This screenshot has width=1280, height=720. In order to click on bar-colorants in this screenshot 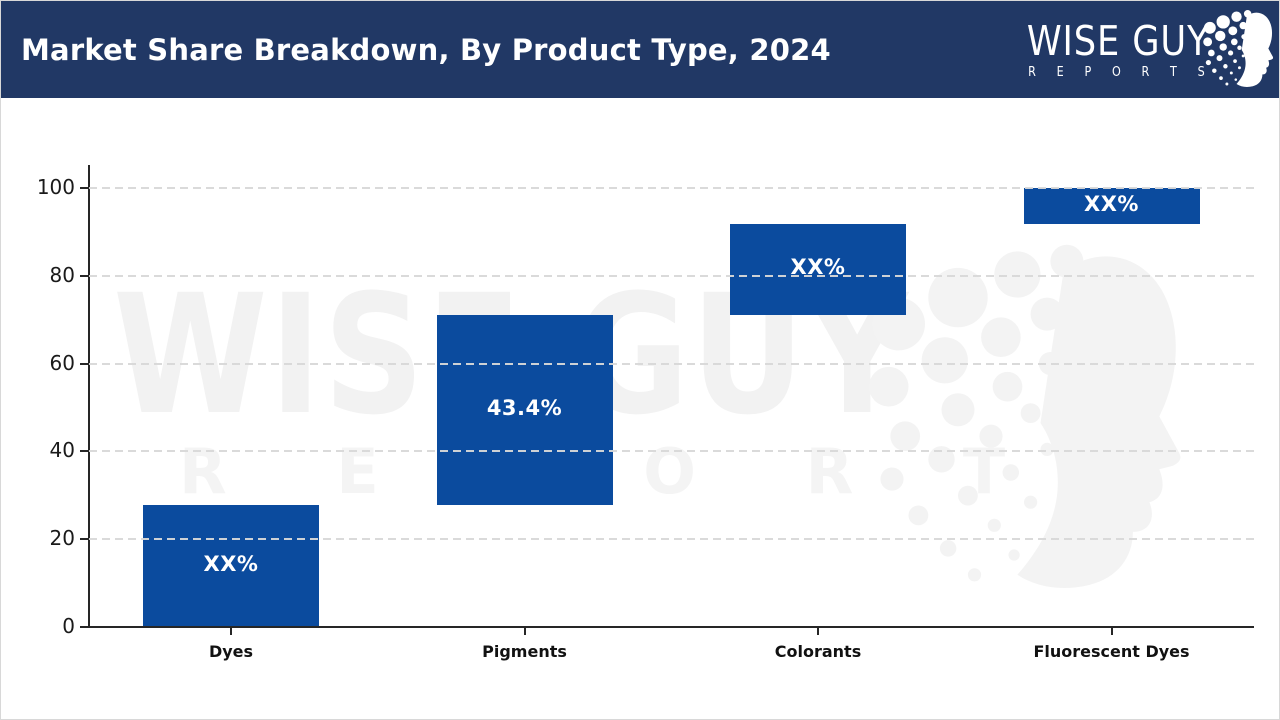, I will do `click(818, 269)`.